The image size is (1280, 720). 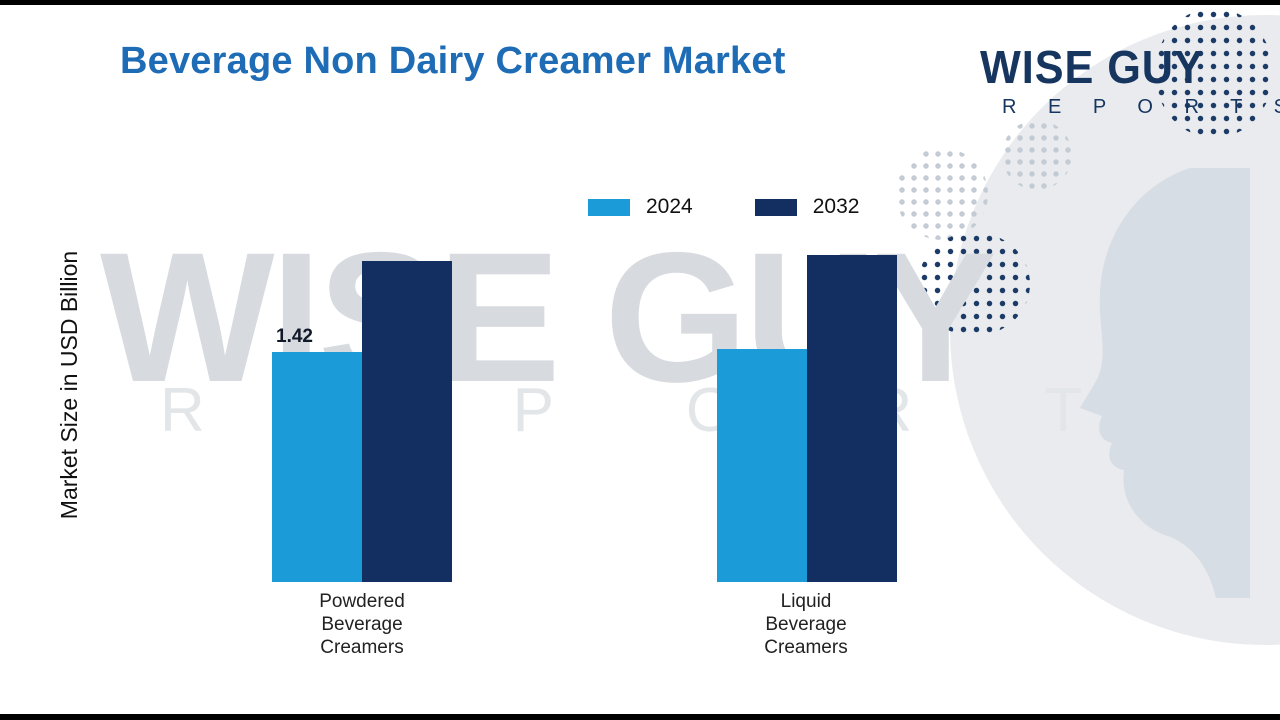 What do you see at coordinates (640, 2) in the screenshot?
I see `top-border` at bounding box center [640, 2].